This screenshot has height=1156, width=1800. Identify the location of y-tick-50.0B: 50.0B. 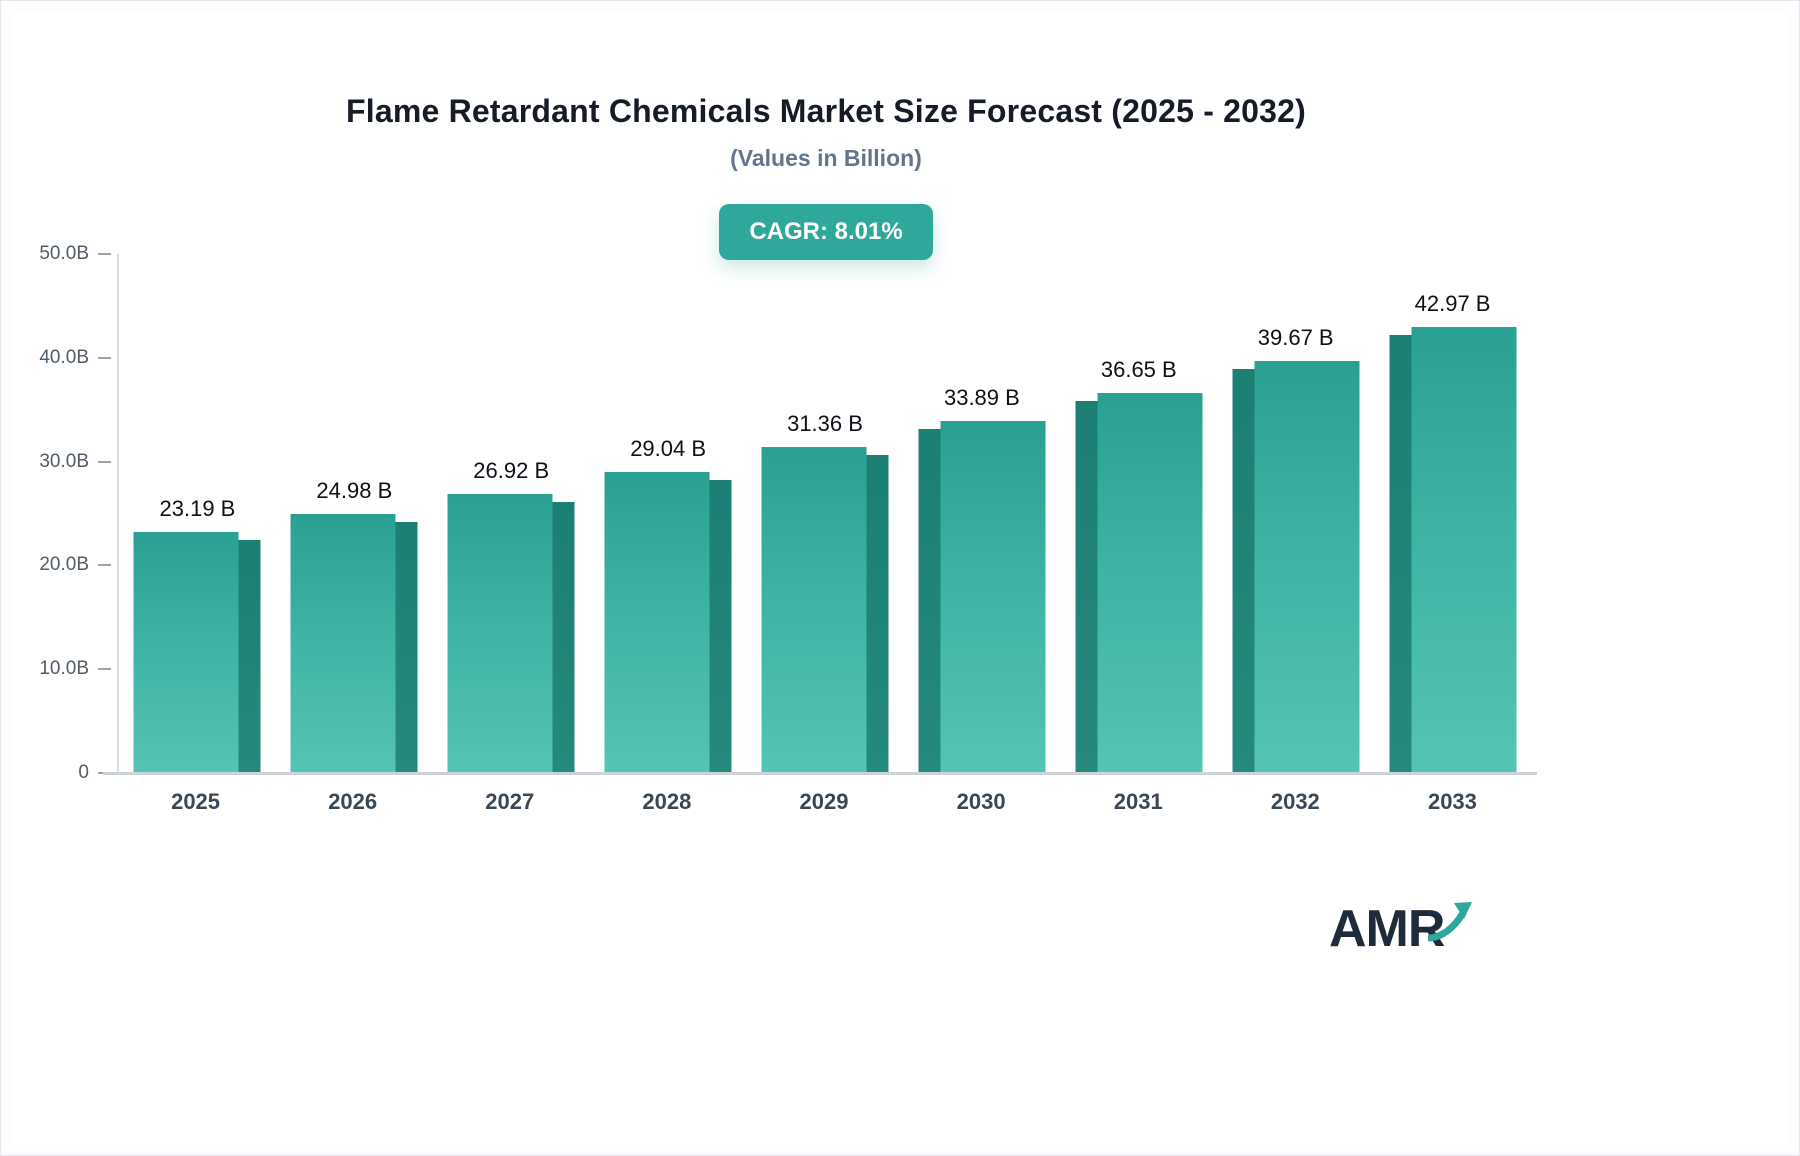
(75, 254).